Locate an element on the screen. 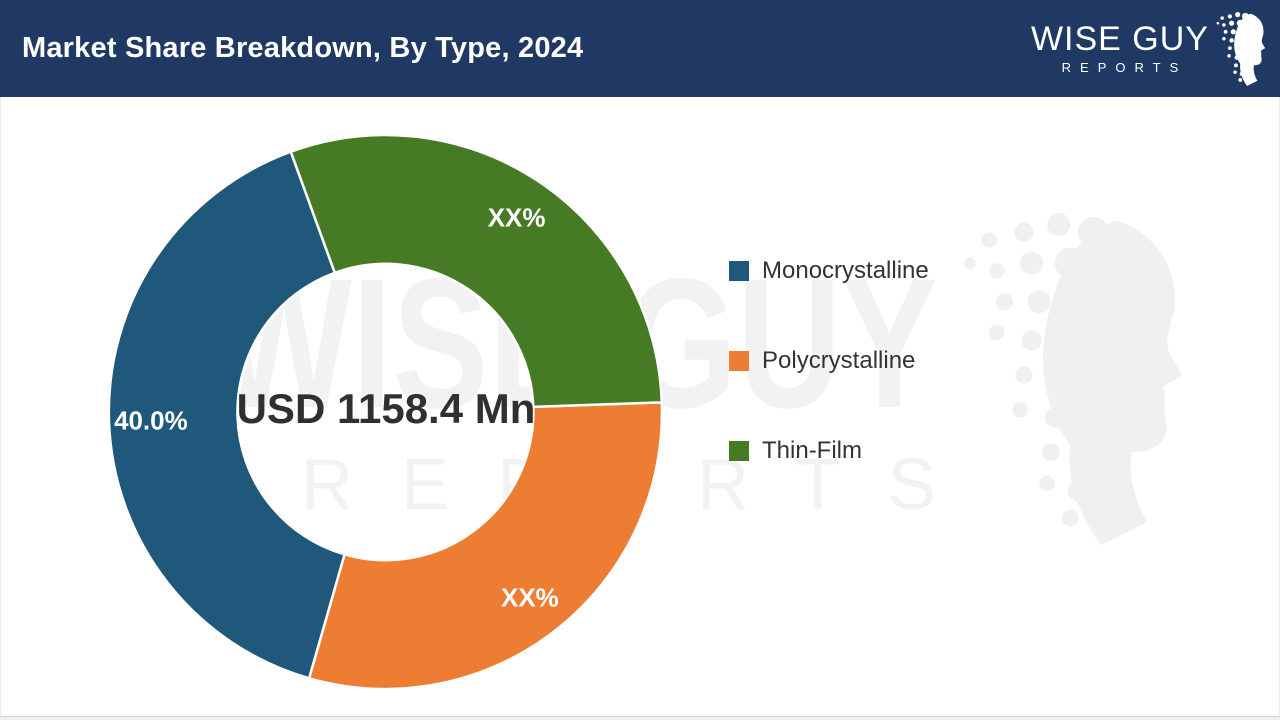 This screenshot has height=720, width=1280. donut-center-value: USD 1158.4 Mn is located at coordinates (386, 408).